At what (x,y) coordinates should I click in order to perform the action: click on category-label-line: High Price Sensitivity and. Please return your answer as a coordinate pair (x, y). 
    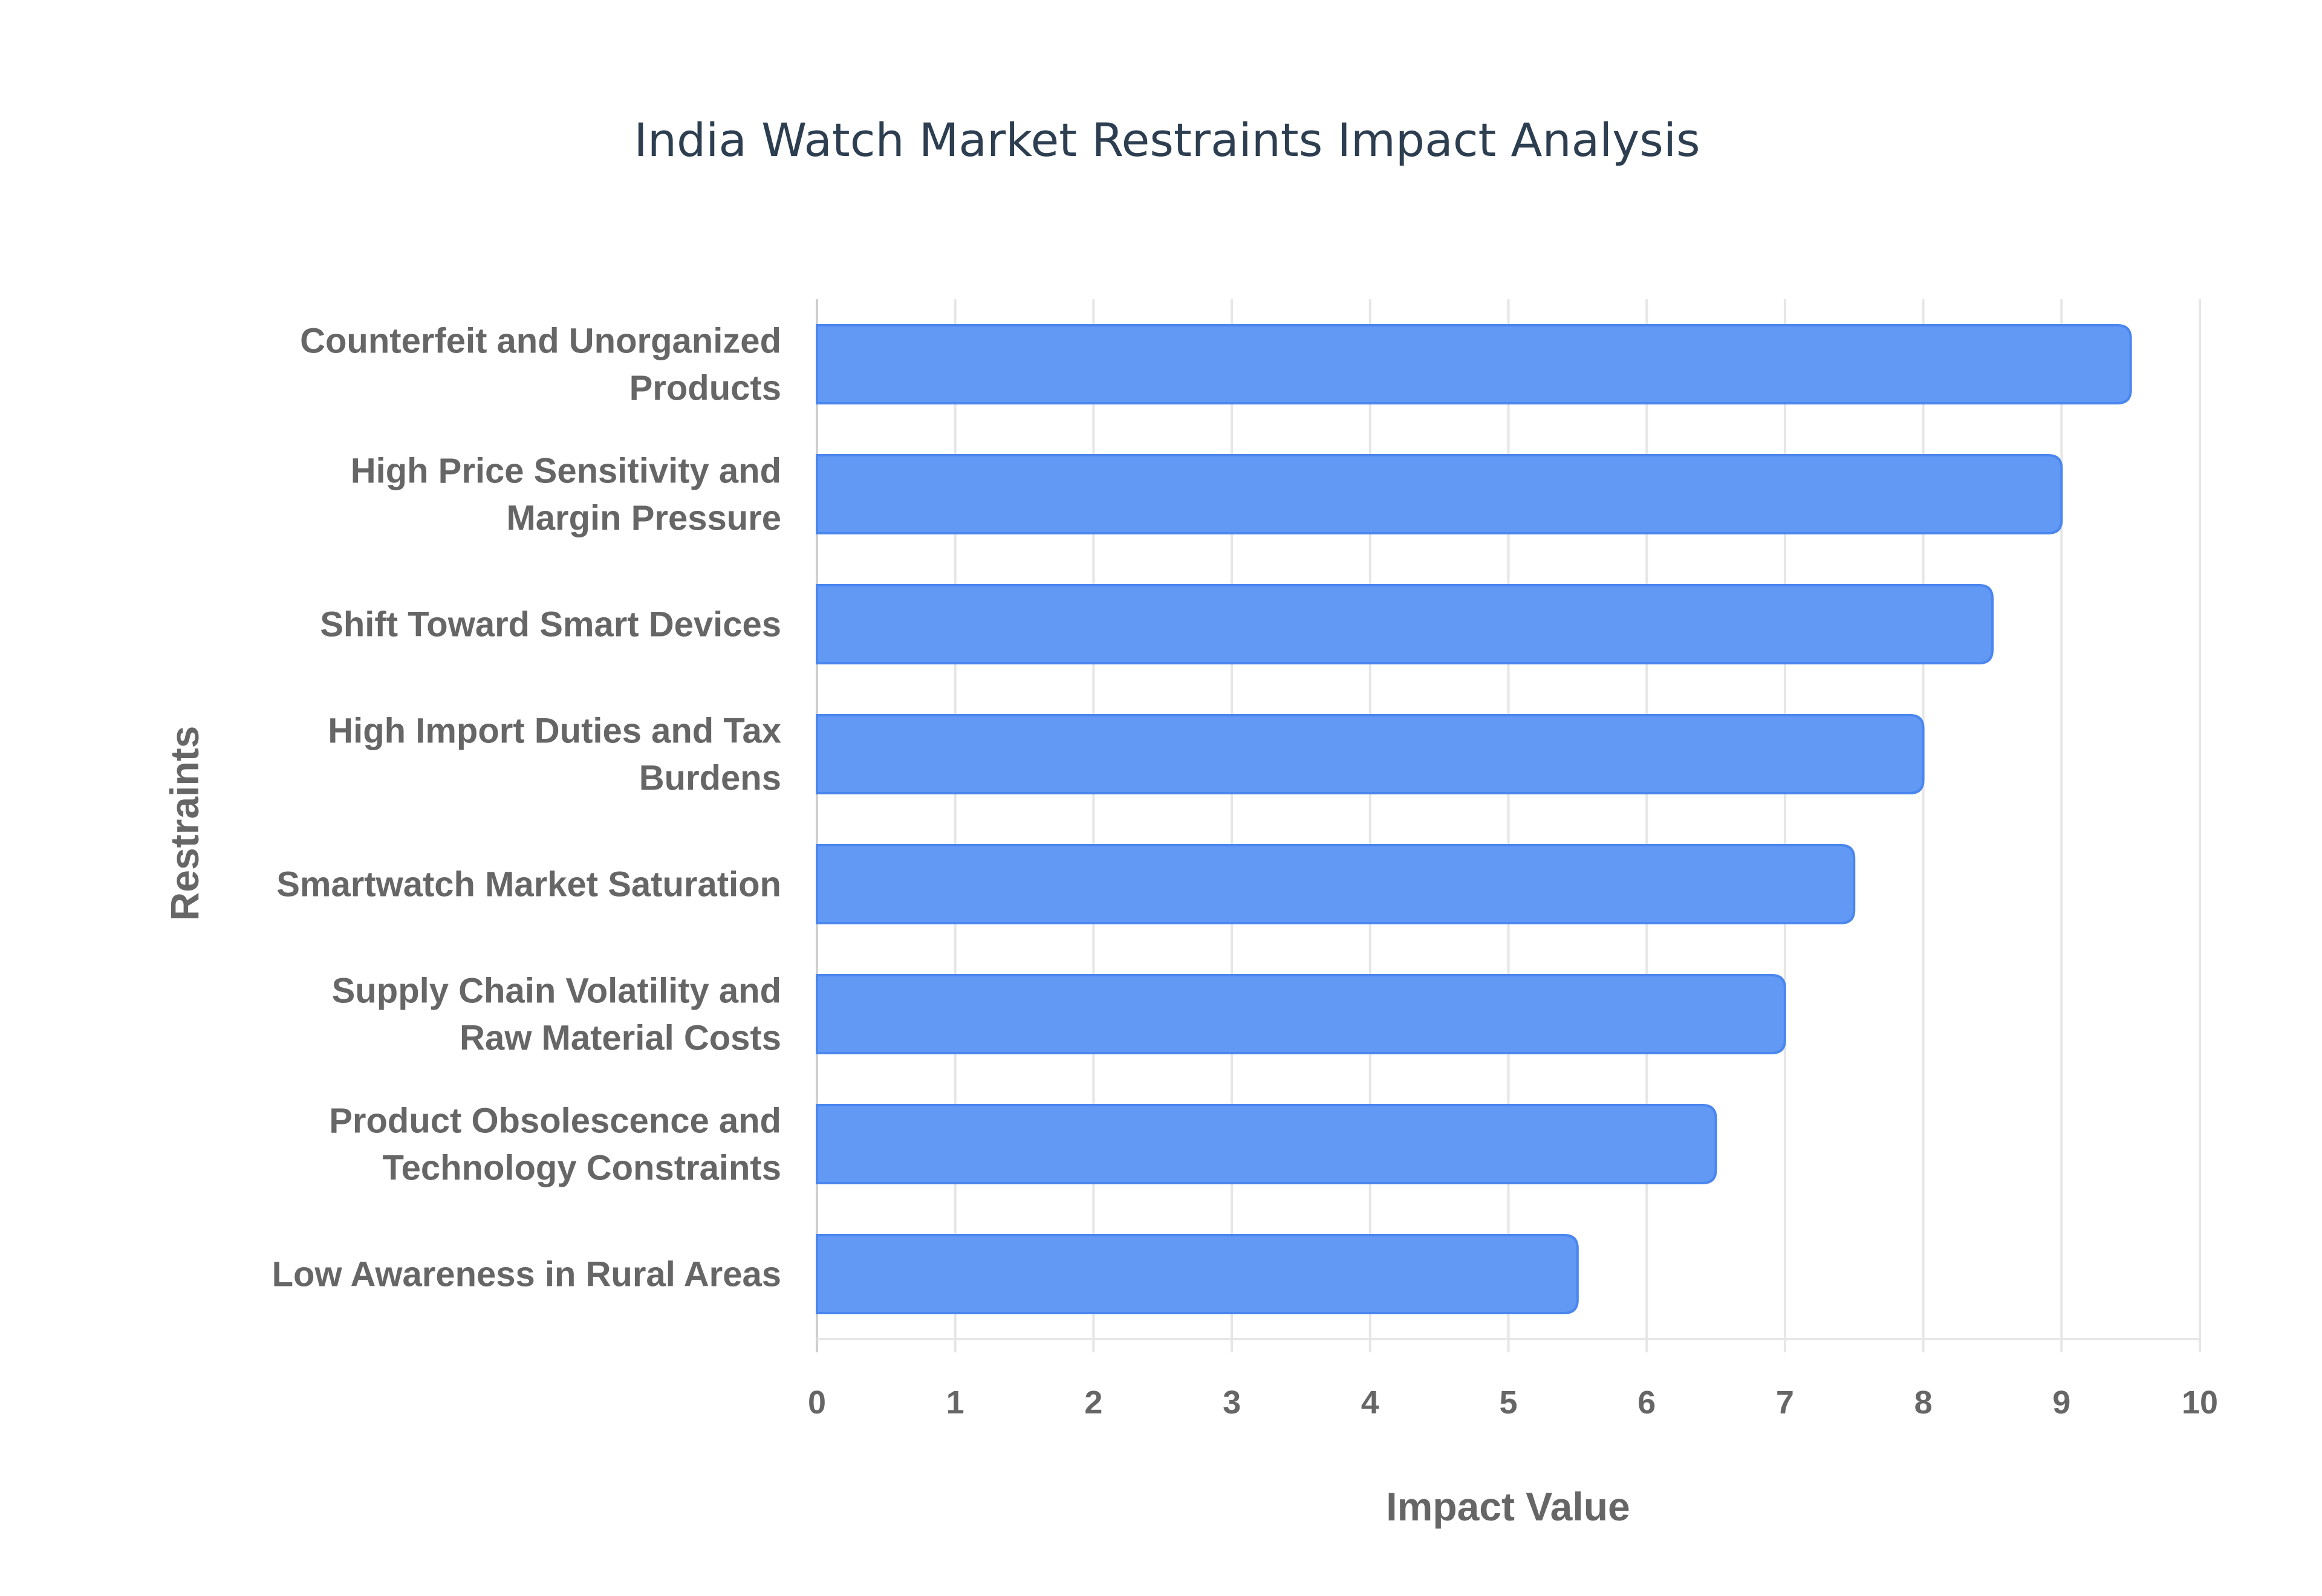
    Looking at the image, I should click on (566, 471).